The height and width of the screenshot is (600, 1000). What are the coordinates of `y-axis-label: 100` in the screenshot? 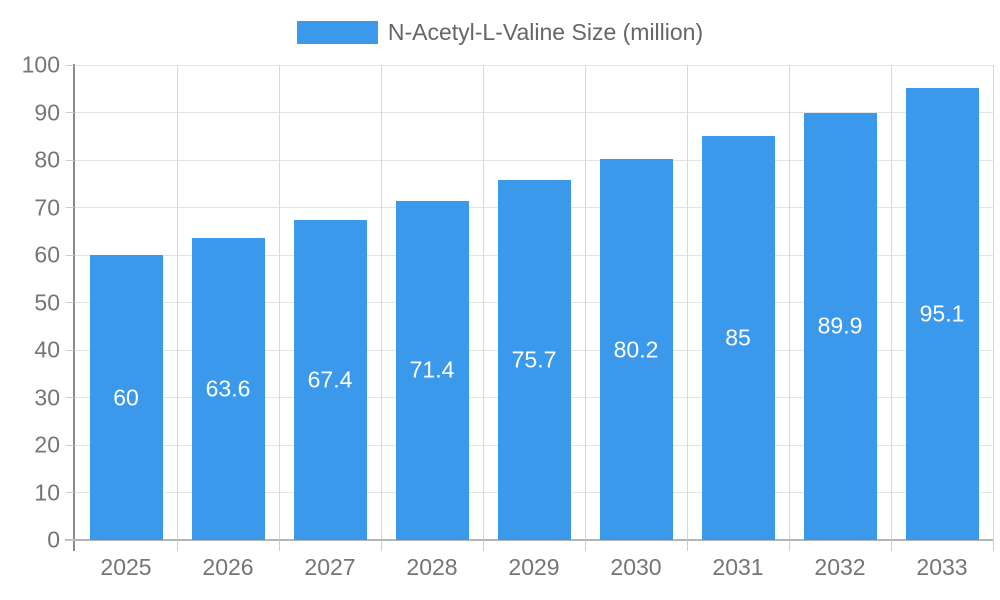 It's located at (40, 64).